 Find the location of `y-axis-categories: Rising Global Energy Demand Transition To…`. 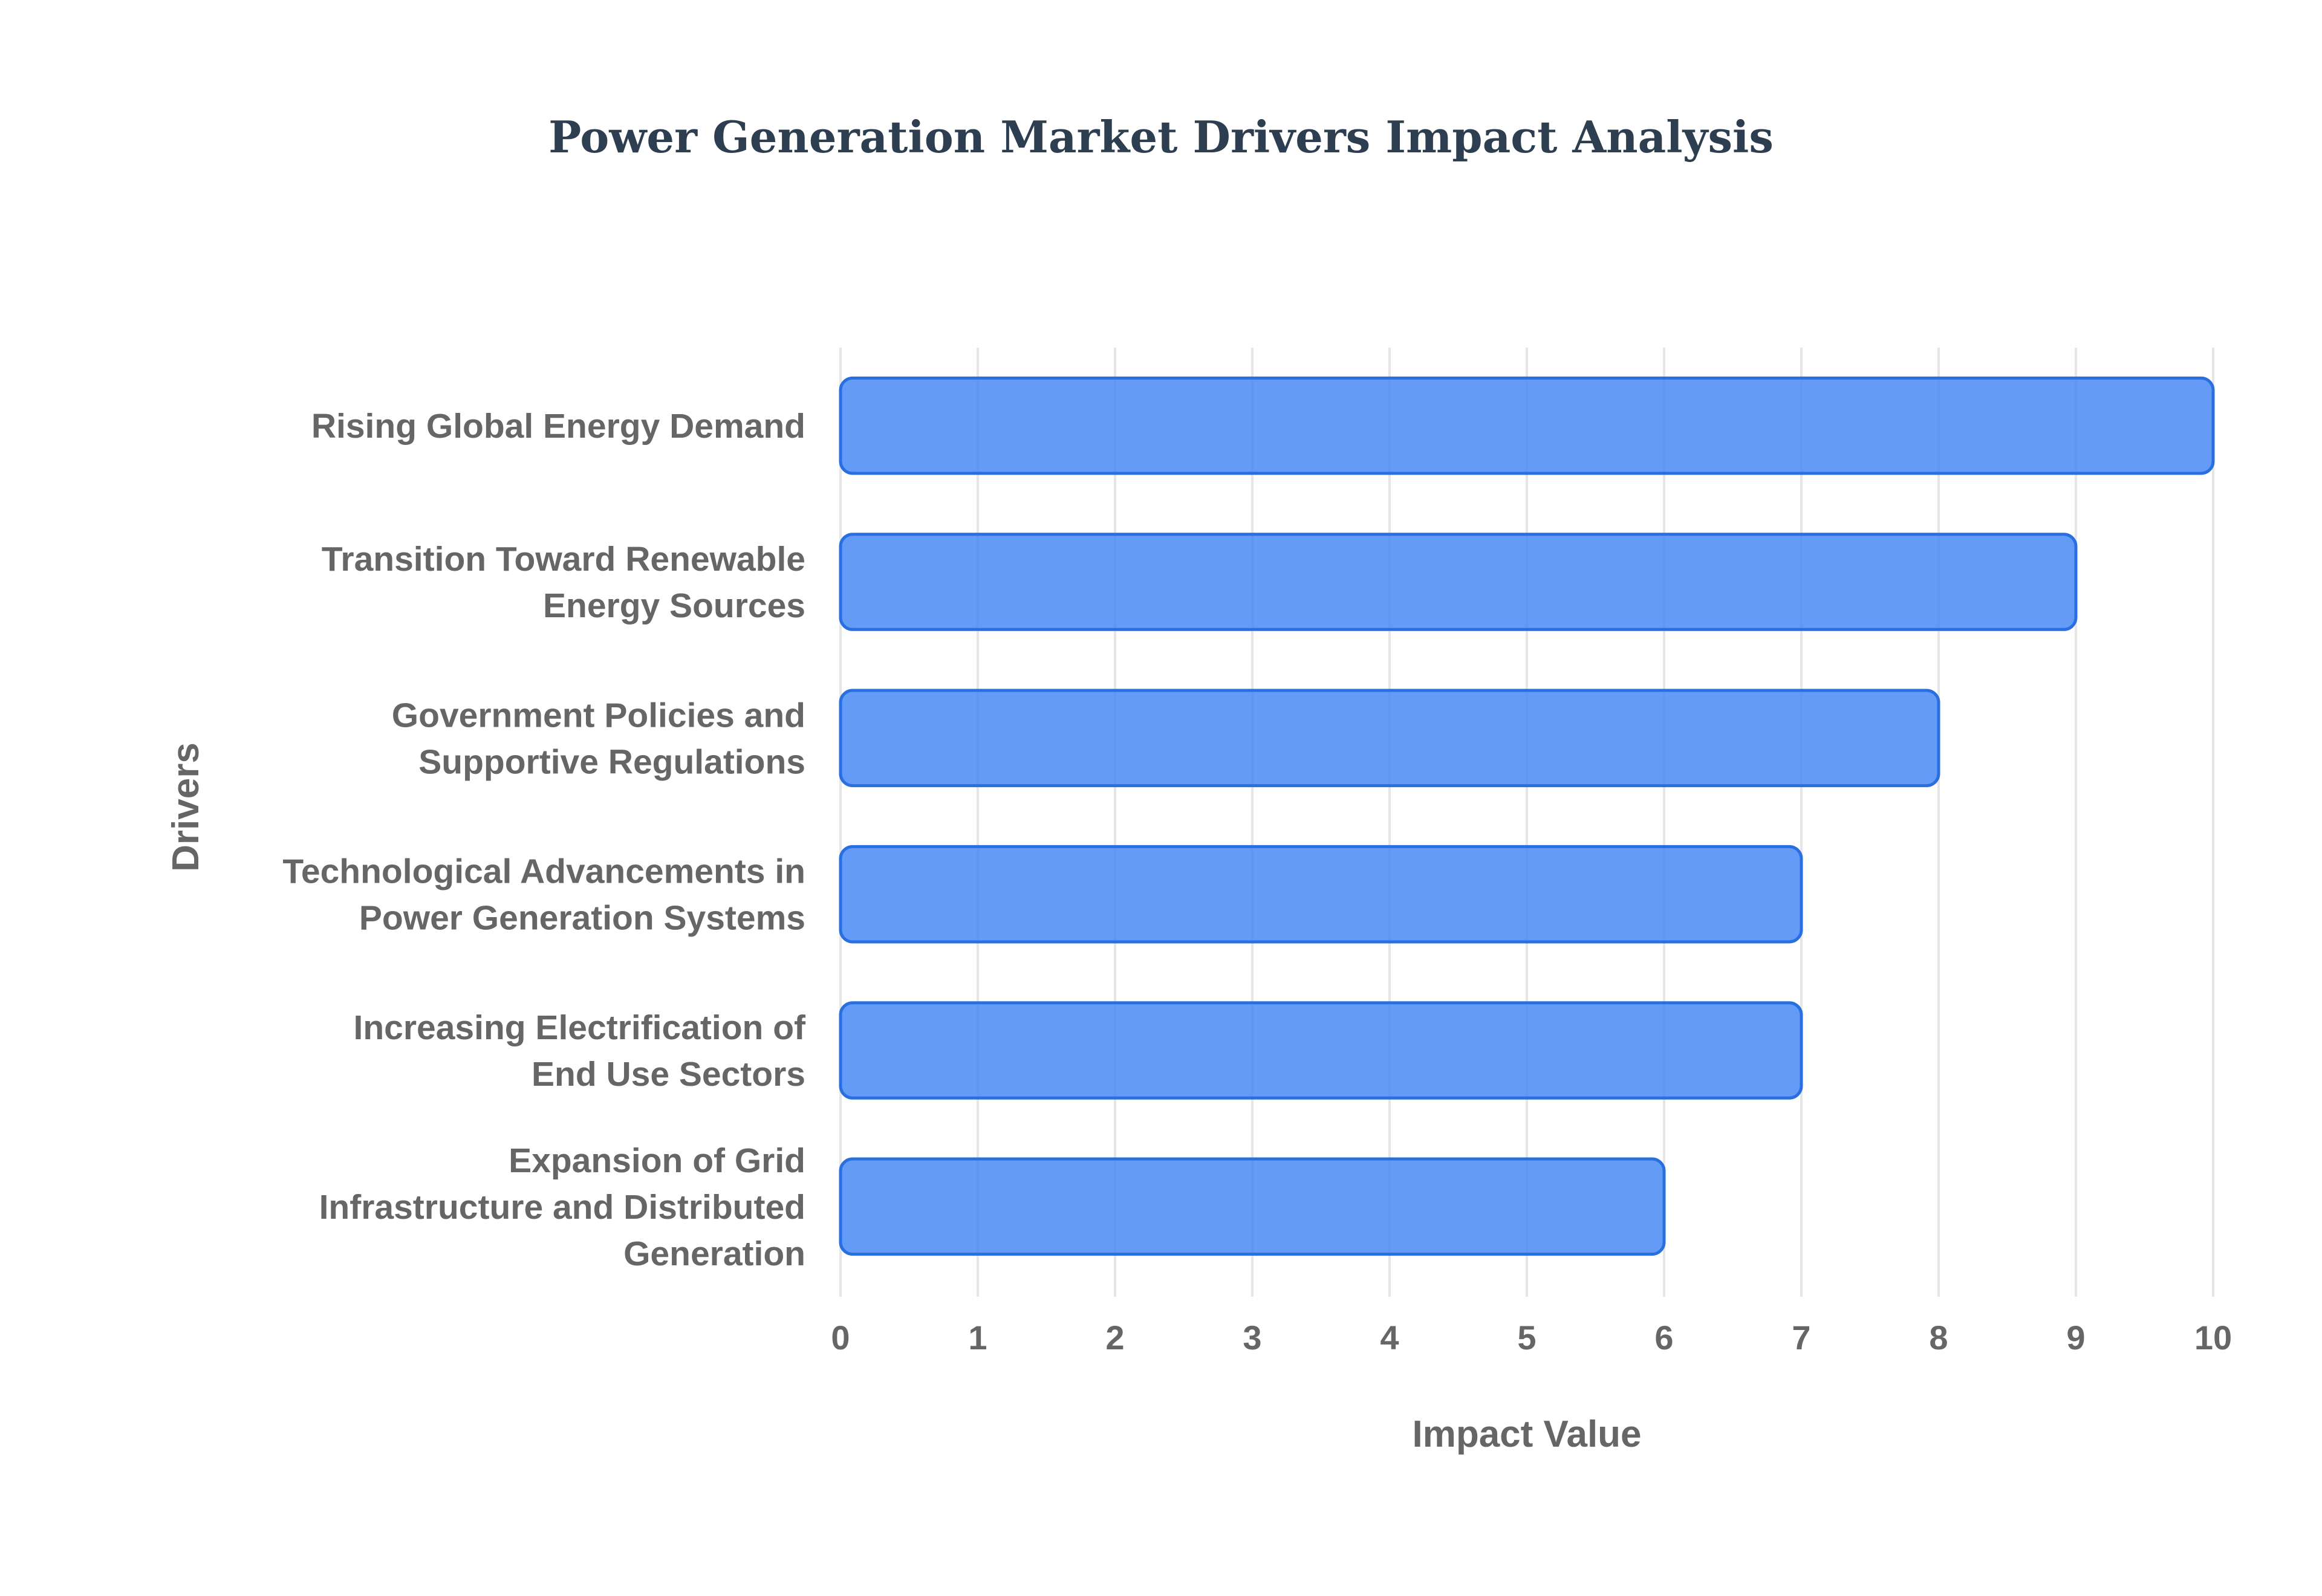

y-axis-categories: Rising Global Energy Demand Transition To… is located at coordinates (544, 840).